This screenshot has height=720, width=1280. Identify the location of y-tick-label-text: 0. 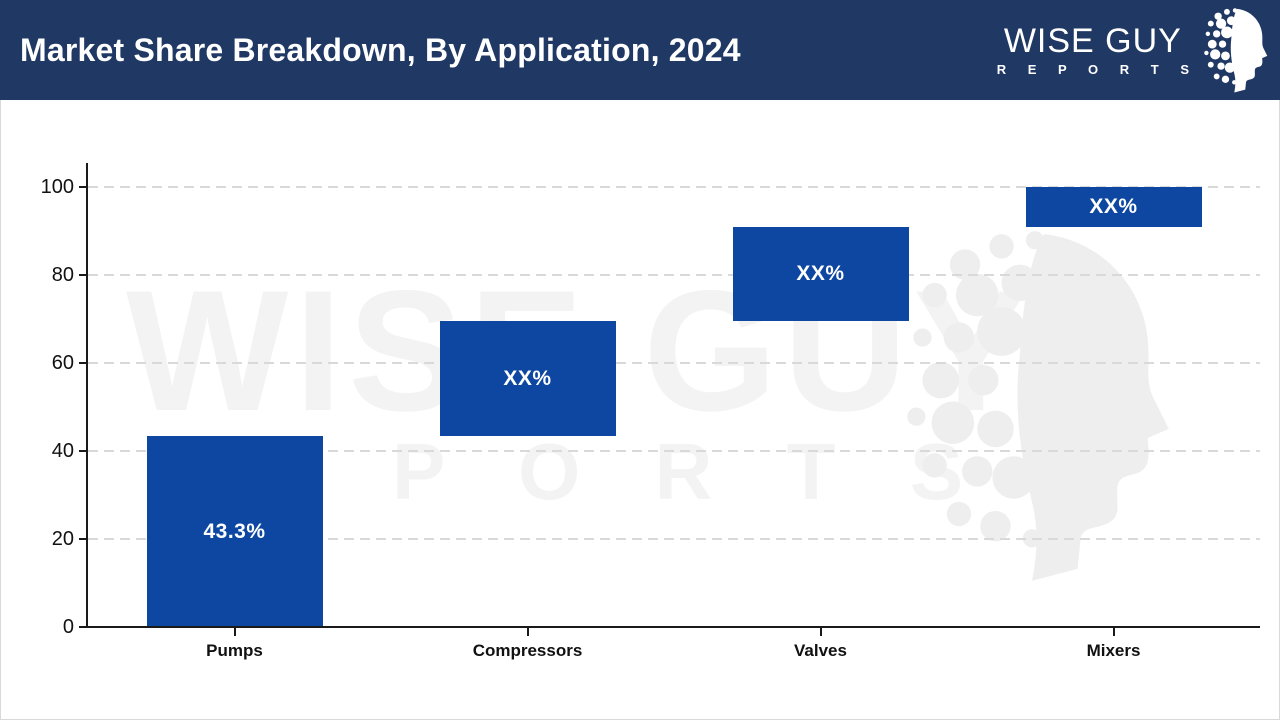
(68, 627).